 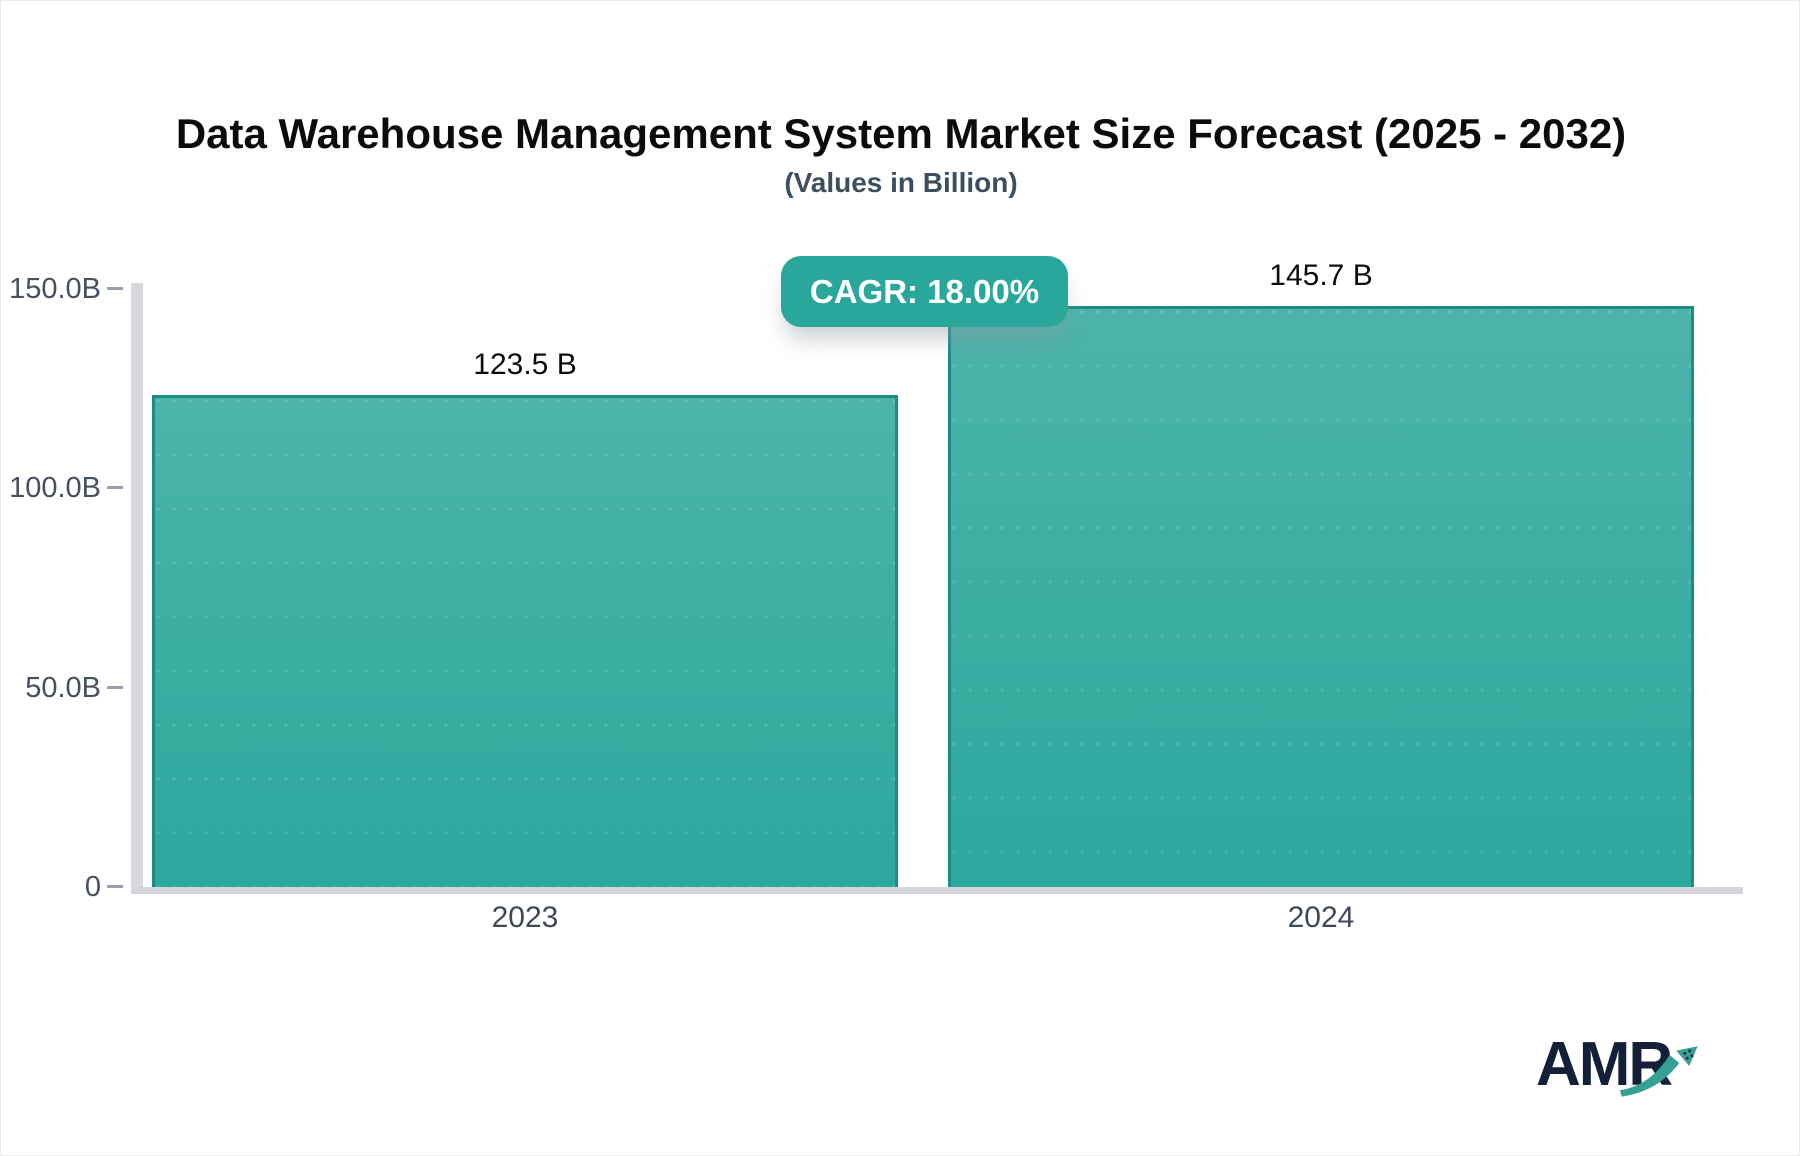 What do you see at coordinates (92, 887) in the screenshot?
I see `y-axis-tick-label: 0` at bounding box center [92, 887].